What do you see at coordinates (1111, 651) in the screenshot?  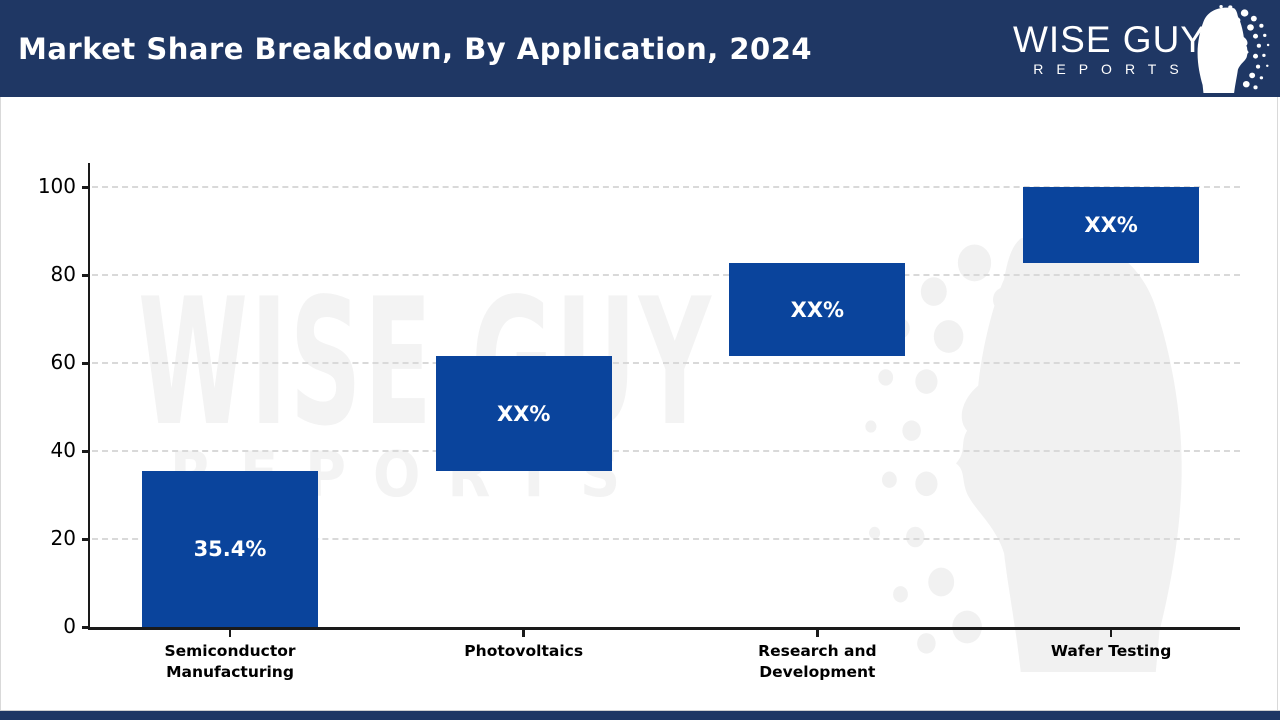 I see `x-tick-label: Wafer Testing` at bounding box center [1111, 651].